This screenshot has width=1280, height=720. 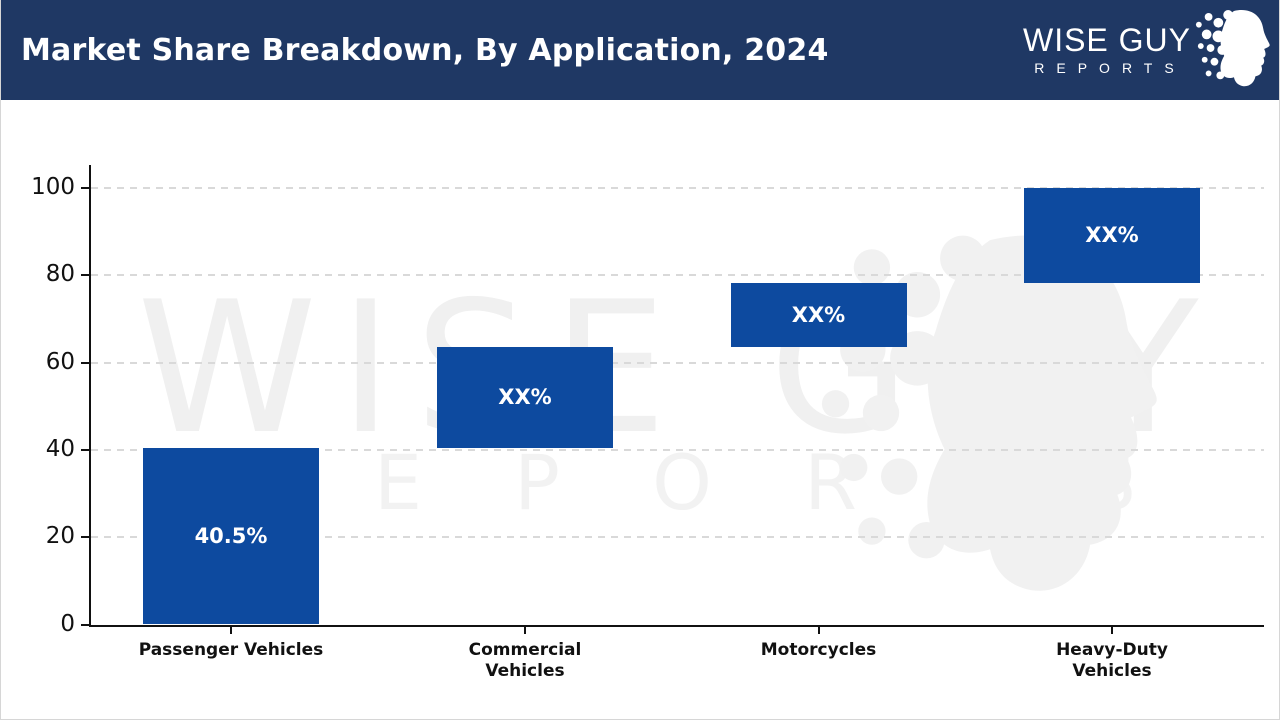 I want to click on brand-subtitle: REPORTS, so click(x=1110, y=68).